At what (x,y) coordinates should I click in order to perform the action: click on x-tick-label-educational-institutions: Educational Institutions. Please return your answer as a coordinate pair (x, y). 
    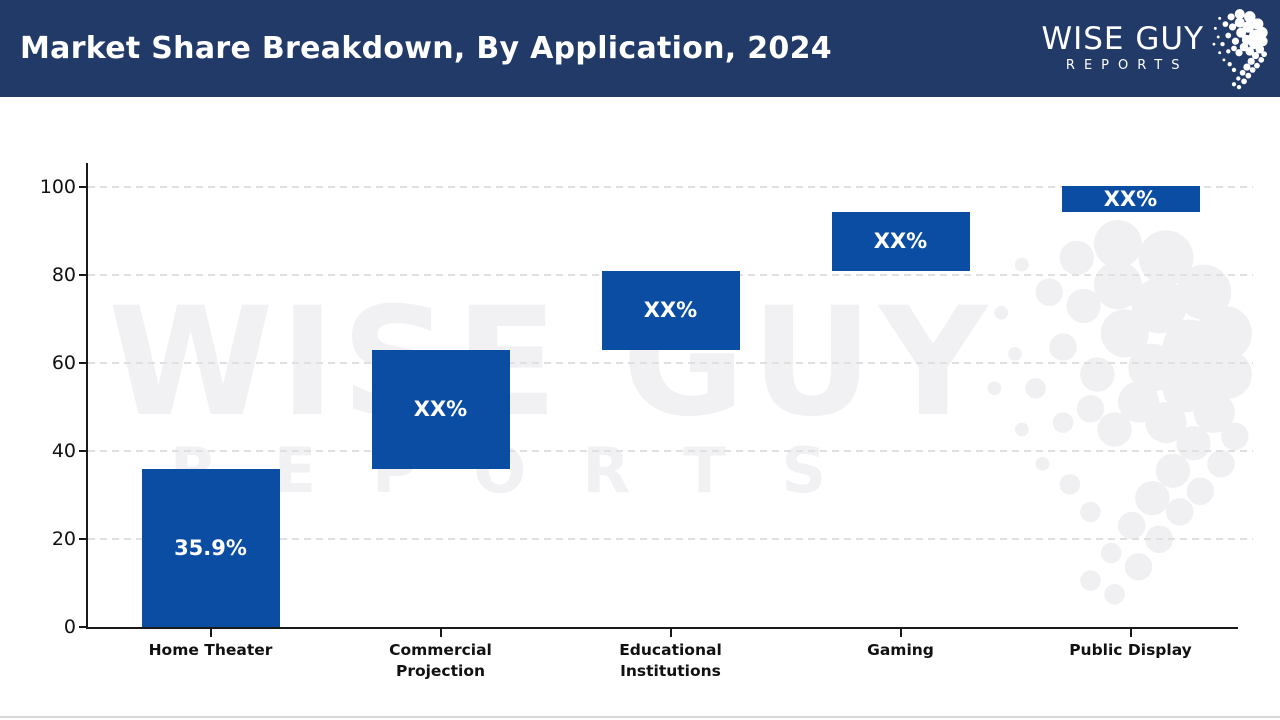
    Looking at the image, I should click on (670, 660).